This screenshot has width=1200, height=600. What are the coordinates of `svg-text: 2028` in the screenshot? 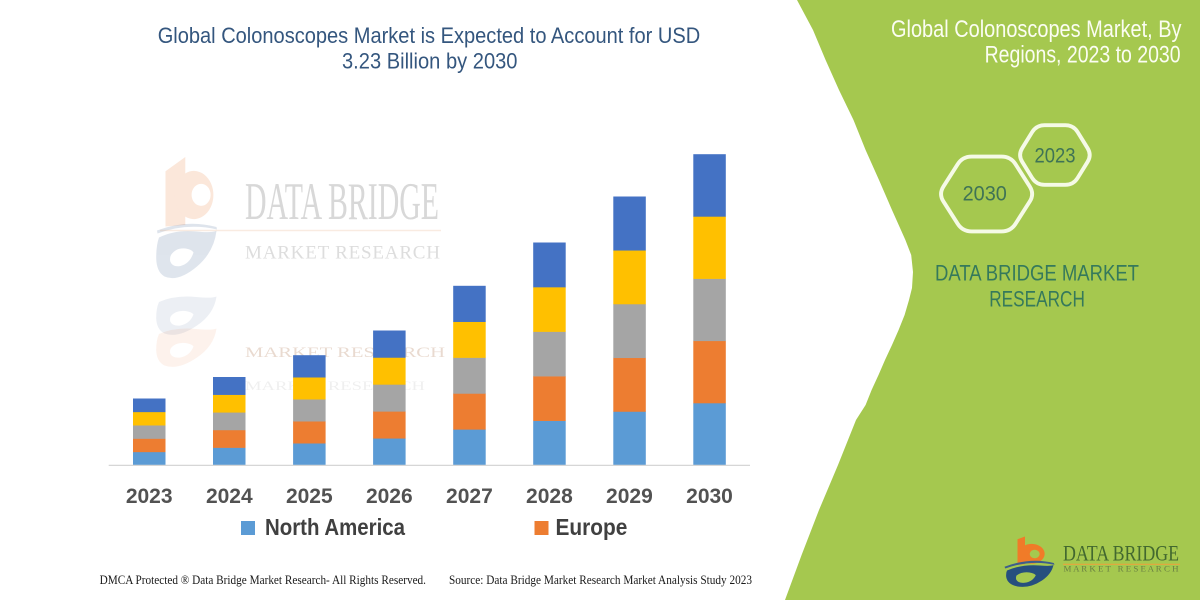 It's located at (549, 496).